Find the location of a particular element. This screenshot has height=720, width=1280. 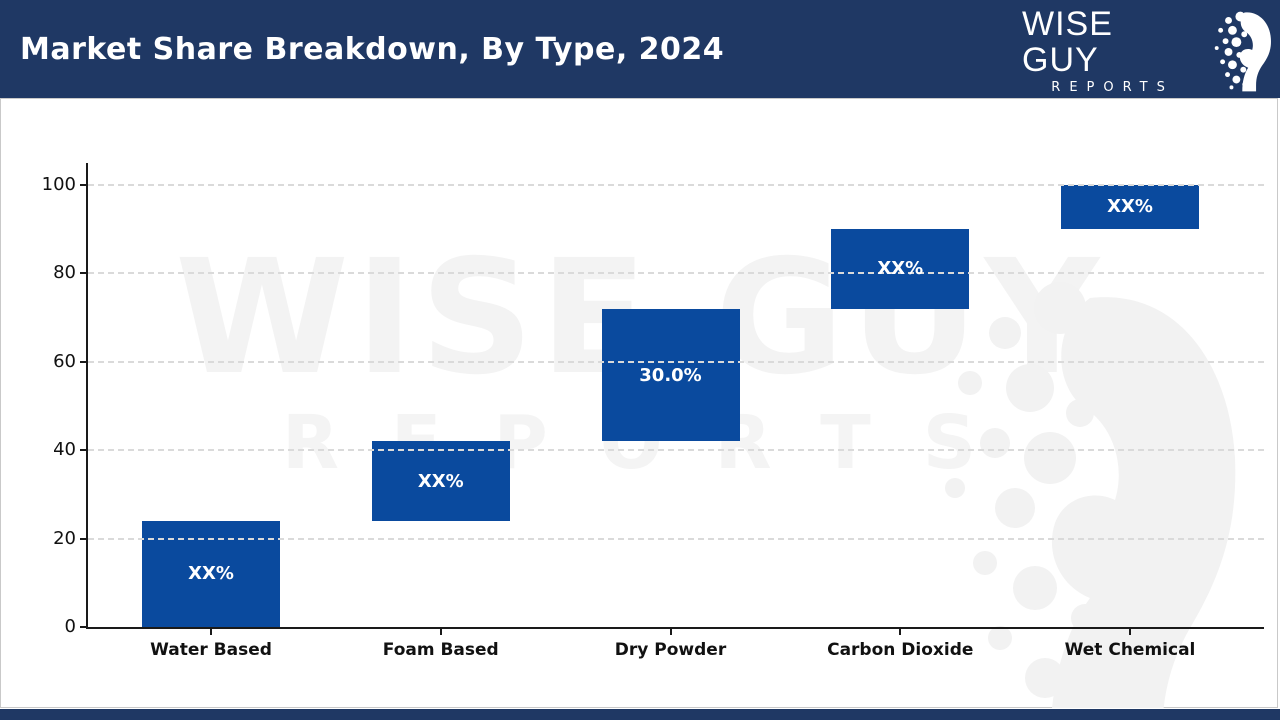

bar-foam-based is located at coordinates (440, 481).